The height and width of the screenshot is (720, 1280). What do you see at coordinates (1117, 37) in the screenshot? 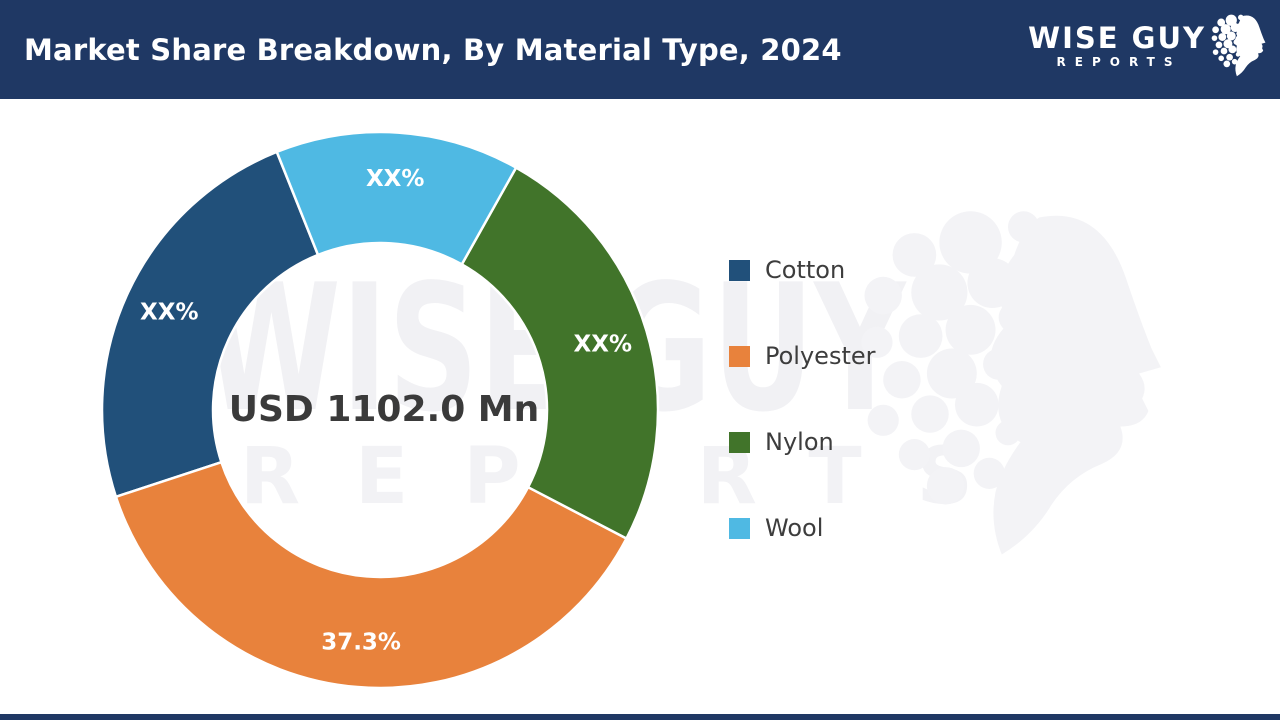
I see `logo-brand-name: WISE GUY` at bounding box center [1117, 37].